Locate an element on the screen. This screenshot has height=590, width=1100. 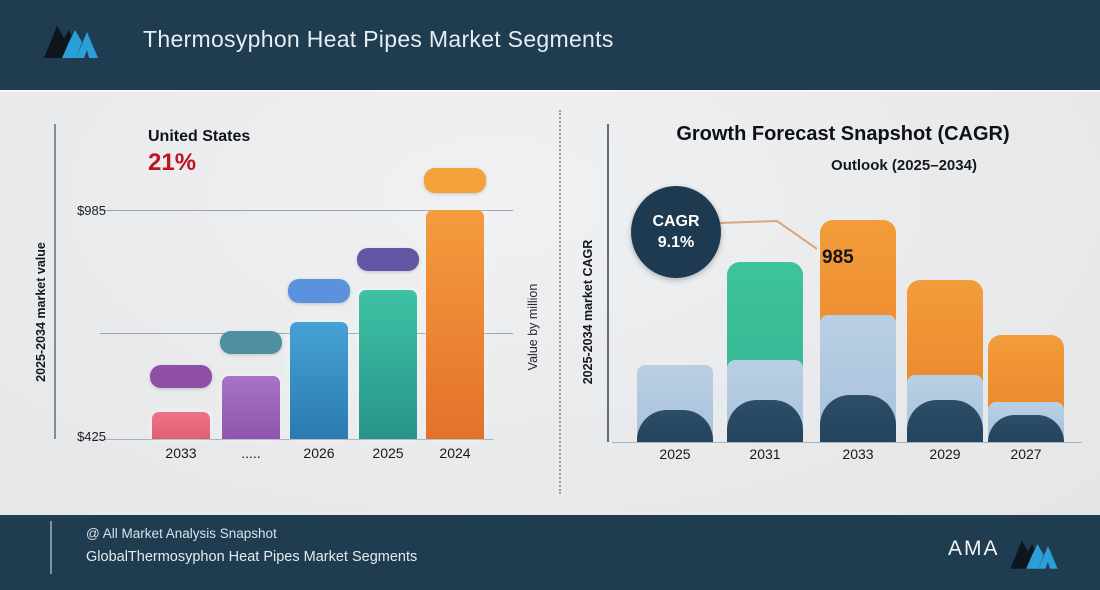
value-by-million-note: Value by million is located at coordinates (533, 327).